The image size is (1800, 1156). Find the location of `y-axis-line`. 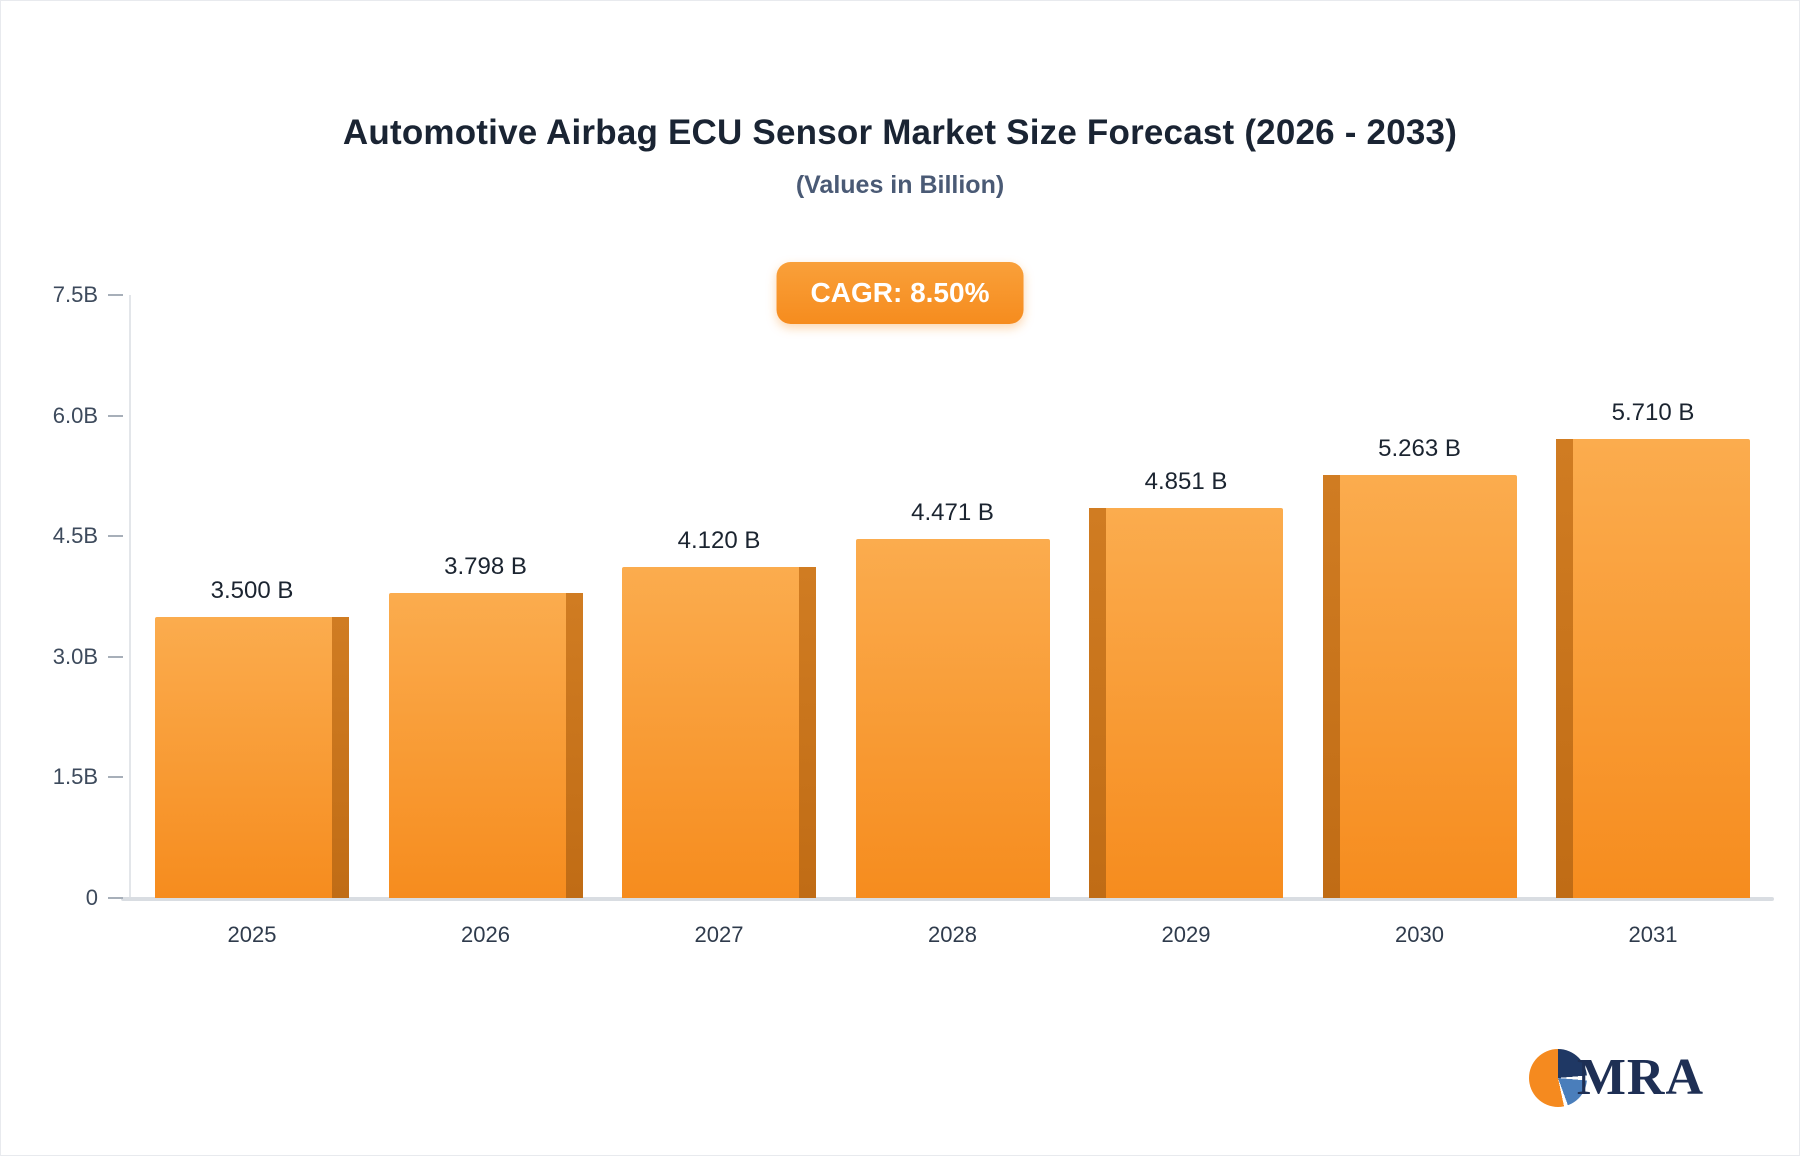

y-axis-line is located at coordinates (130, 596).